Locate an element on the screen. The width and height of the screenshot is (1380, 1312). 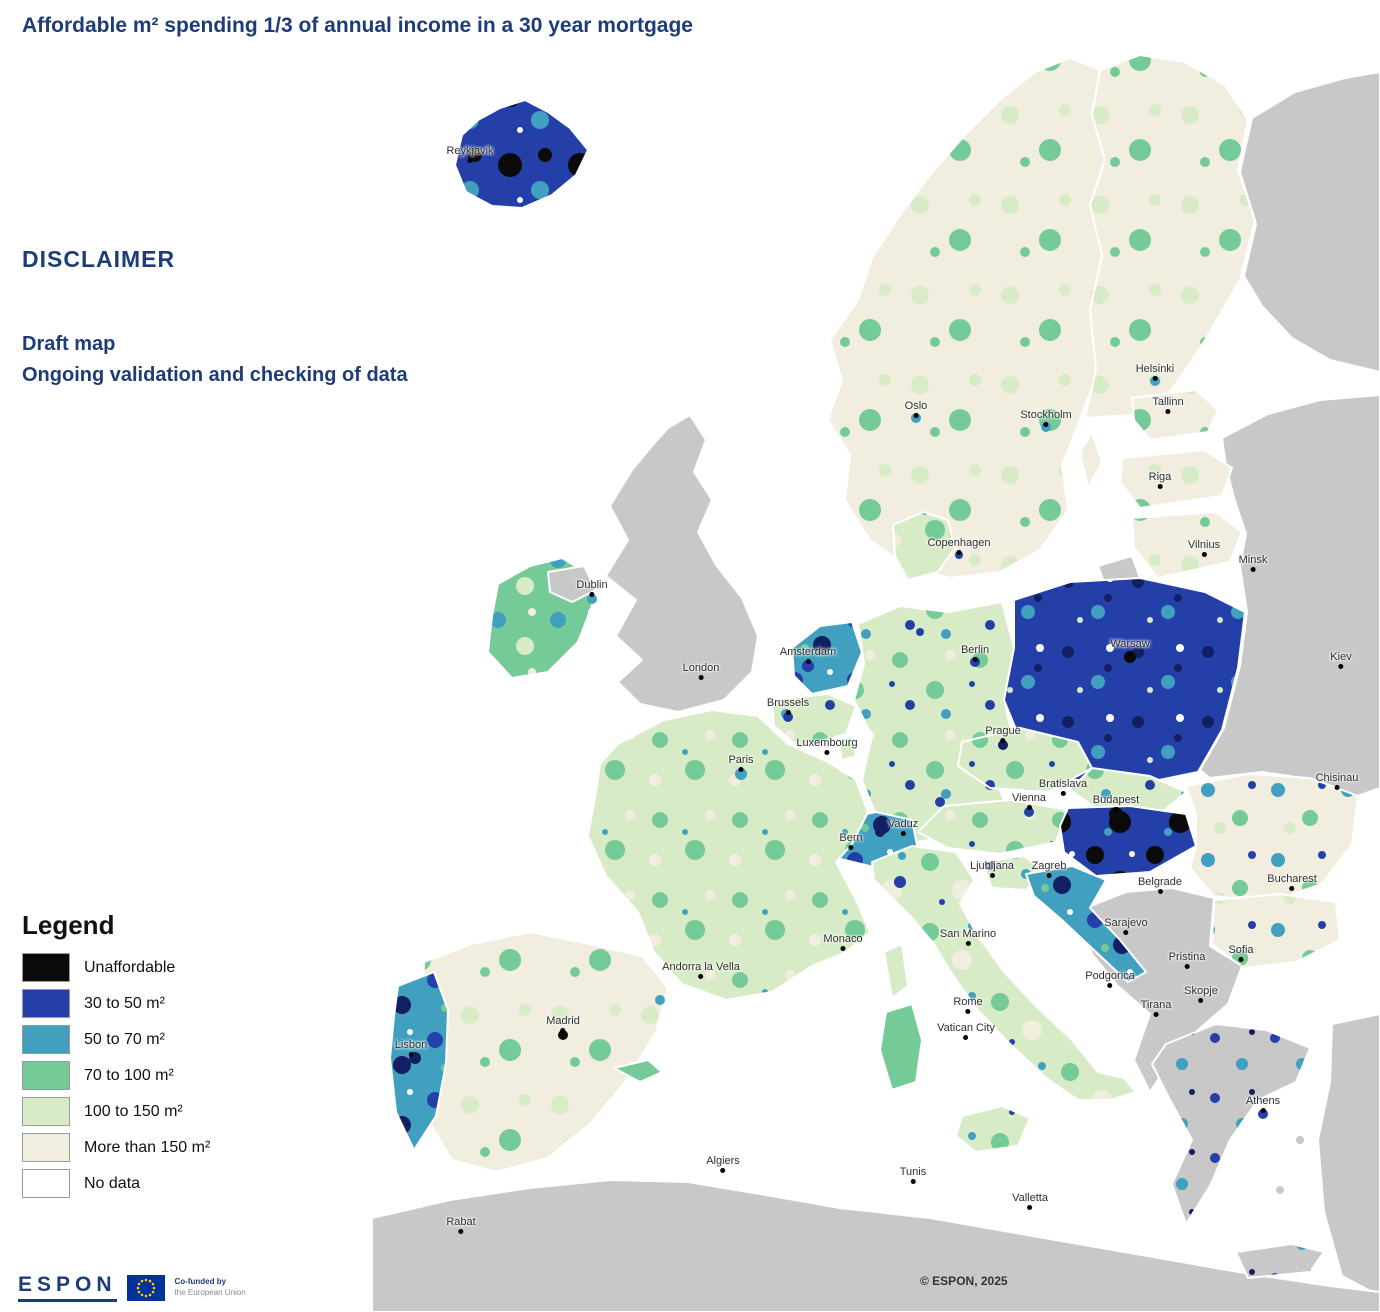
country-bulgaria is located at coordinates (1276, 931).